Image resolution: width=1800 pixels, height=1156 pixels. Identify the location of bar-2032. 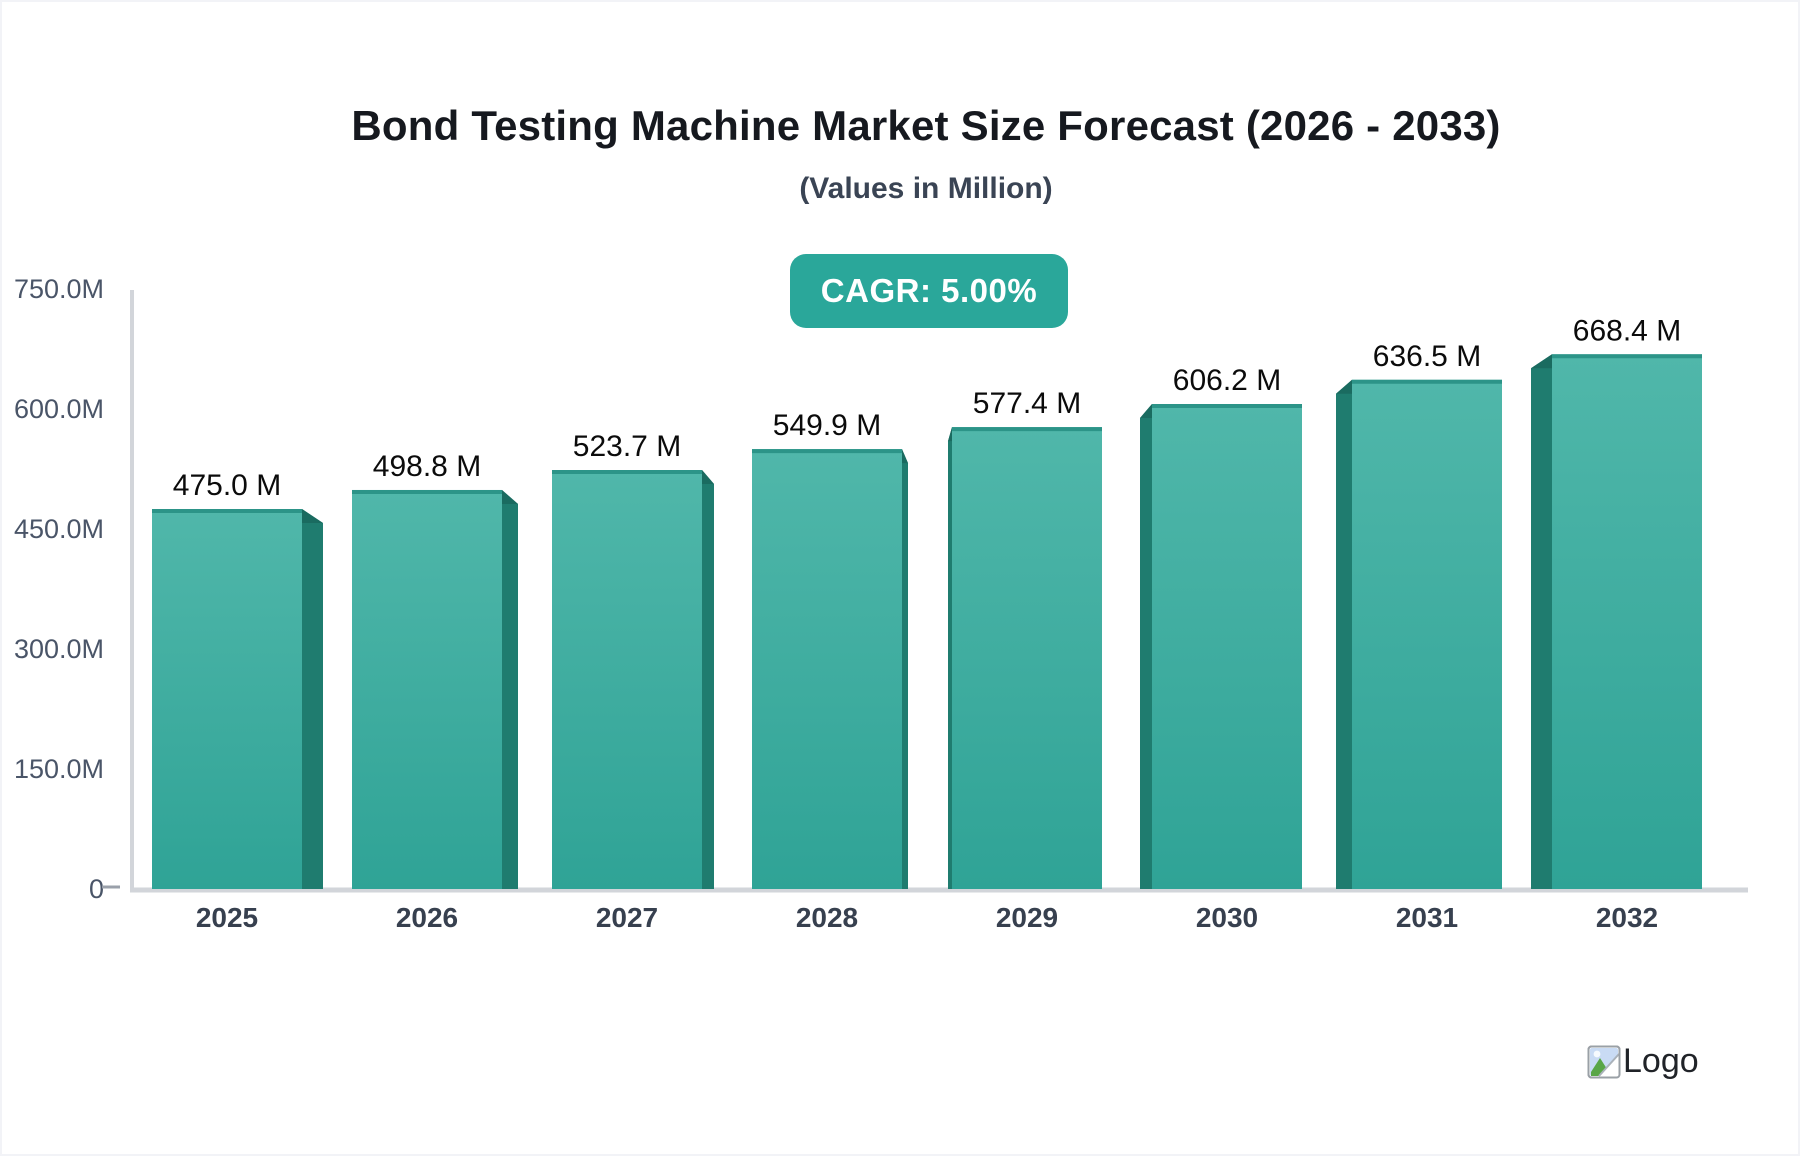
(1627, 621).